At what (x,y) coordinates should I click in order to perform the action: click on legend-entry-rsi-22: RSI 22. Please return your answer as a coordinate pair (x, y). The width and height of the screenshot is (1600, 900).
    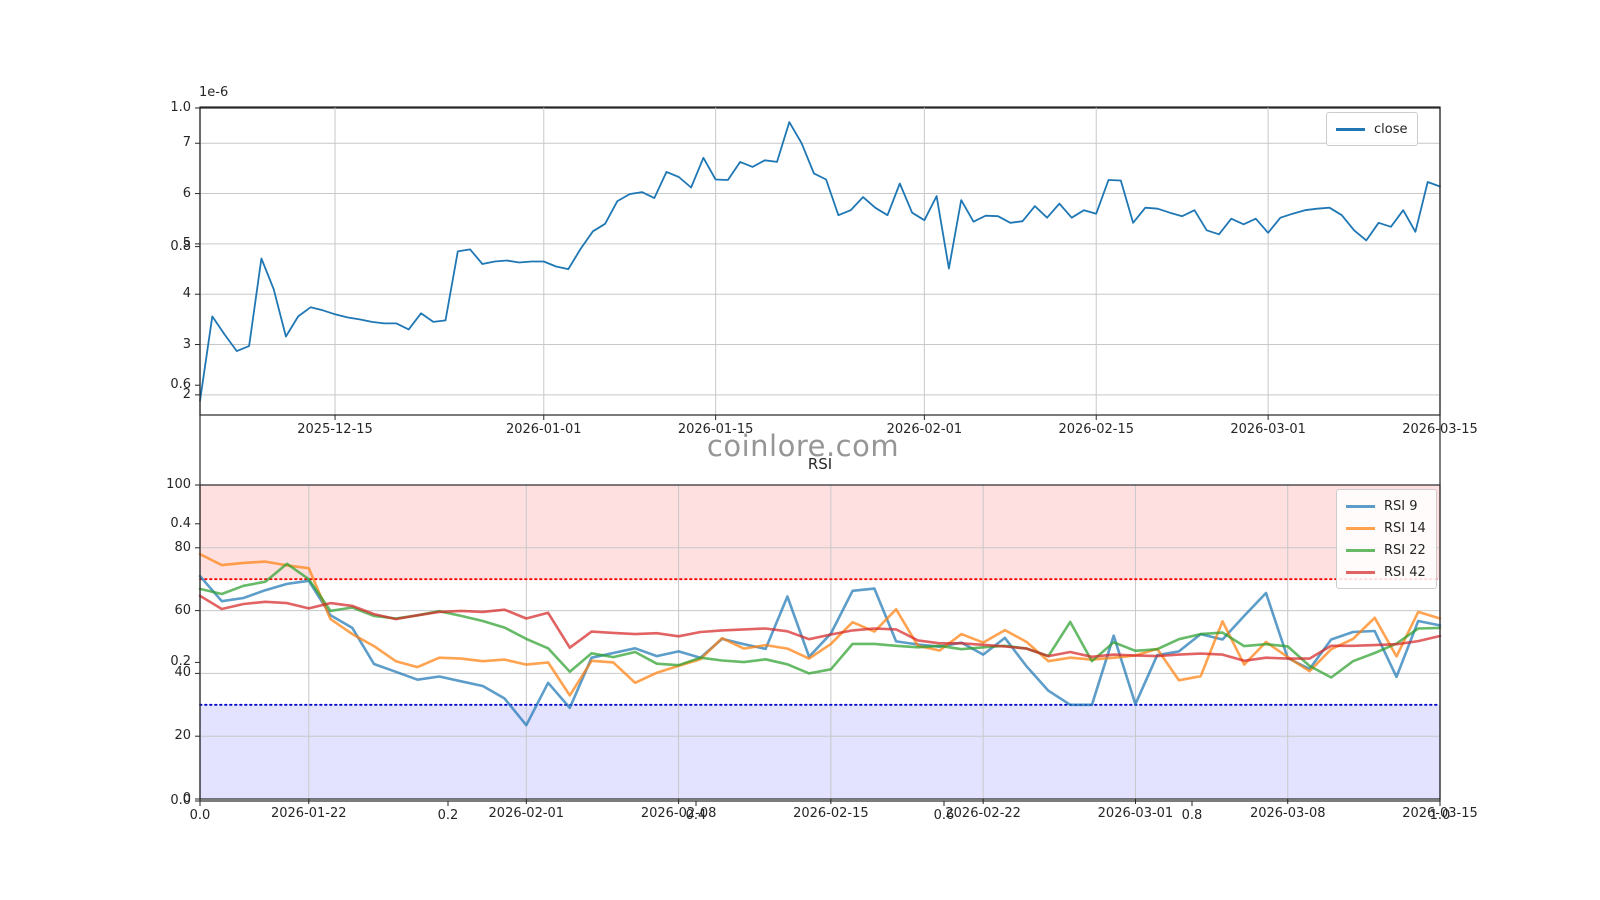
    Looking at the image, I should click on (1386, 550).